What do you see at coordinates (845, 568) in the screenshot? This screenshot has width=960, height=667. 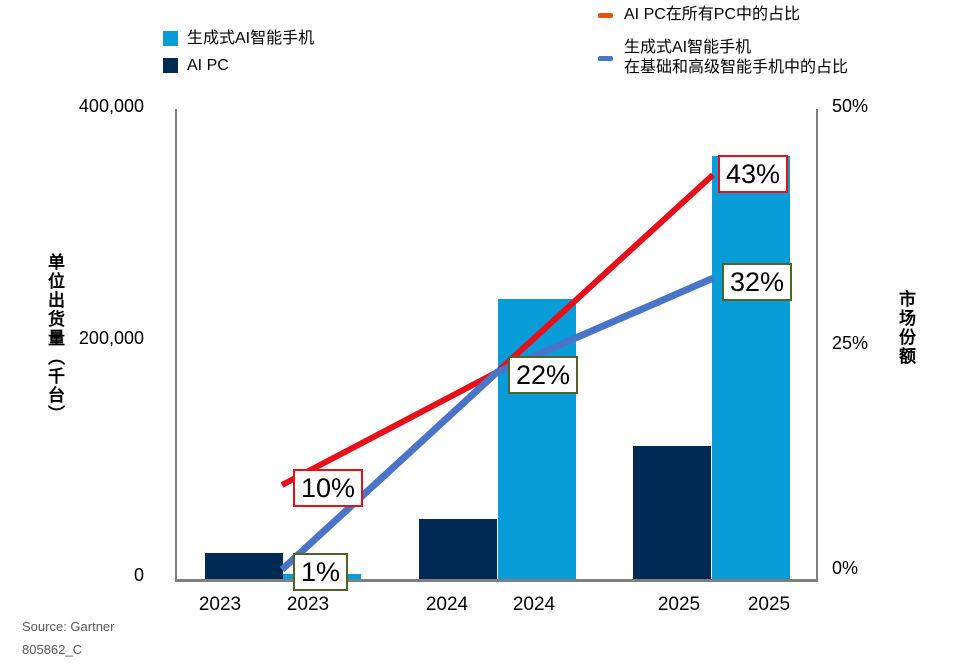 I see `right-axis-tick-0: 0%` at bounding box center [845, 568].